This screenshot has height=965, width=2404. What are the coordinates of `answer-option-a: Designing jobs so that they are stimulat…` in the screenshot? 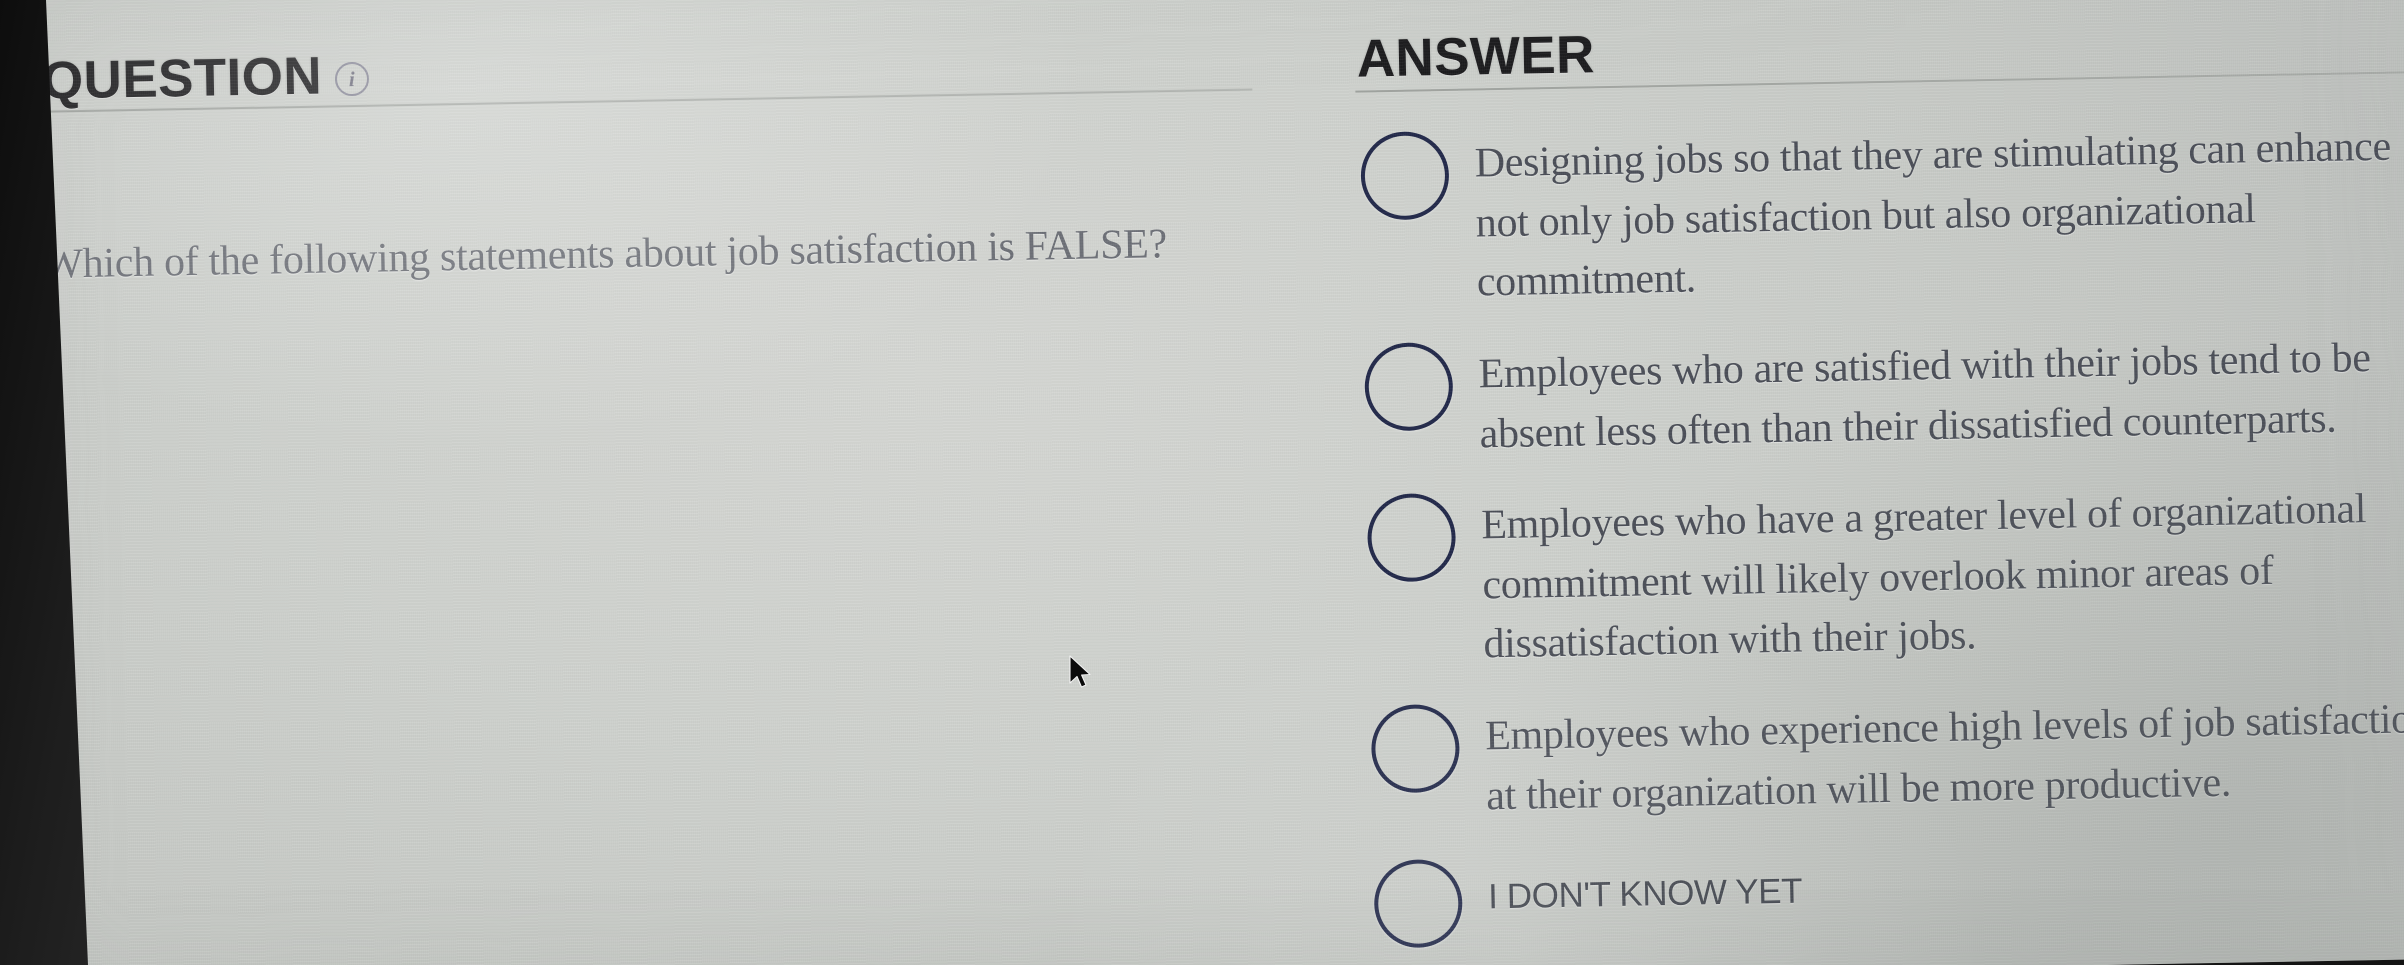 It's located at (1882, 213).